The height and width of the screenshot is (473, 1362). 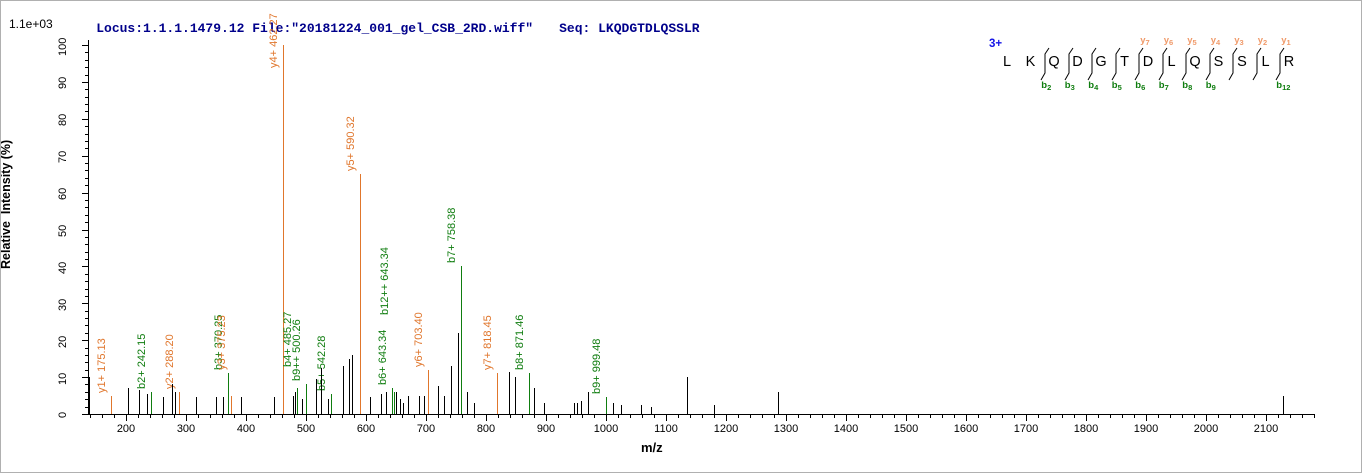 What do you see at coordinates (1148, 62) in the screenshot?
I see `residue-letter: D` at bounding box center [1148, 62].